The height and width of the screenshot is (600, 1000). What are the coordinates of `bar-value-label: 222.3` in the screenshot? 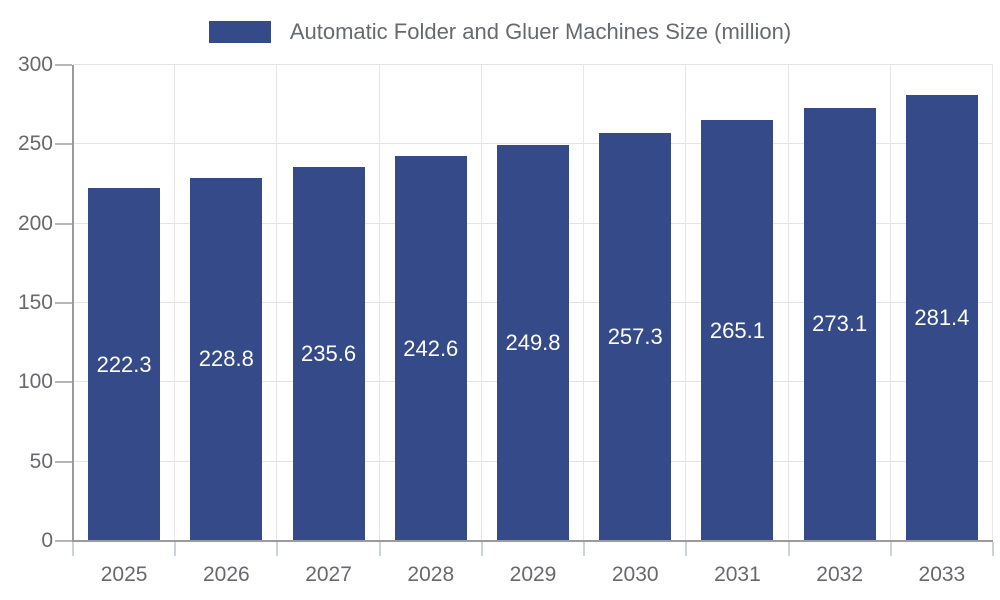 It's located at (124, 364).